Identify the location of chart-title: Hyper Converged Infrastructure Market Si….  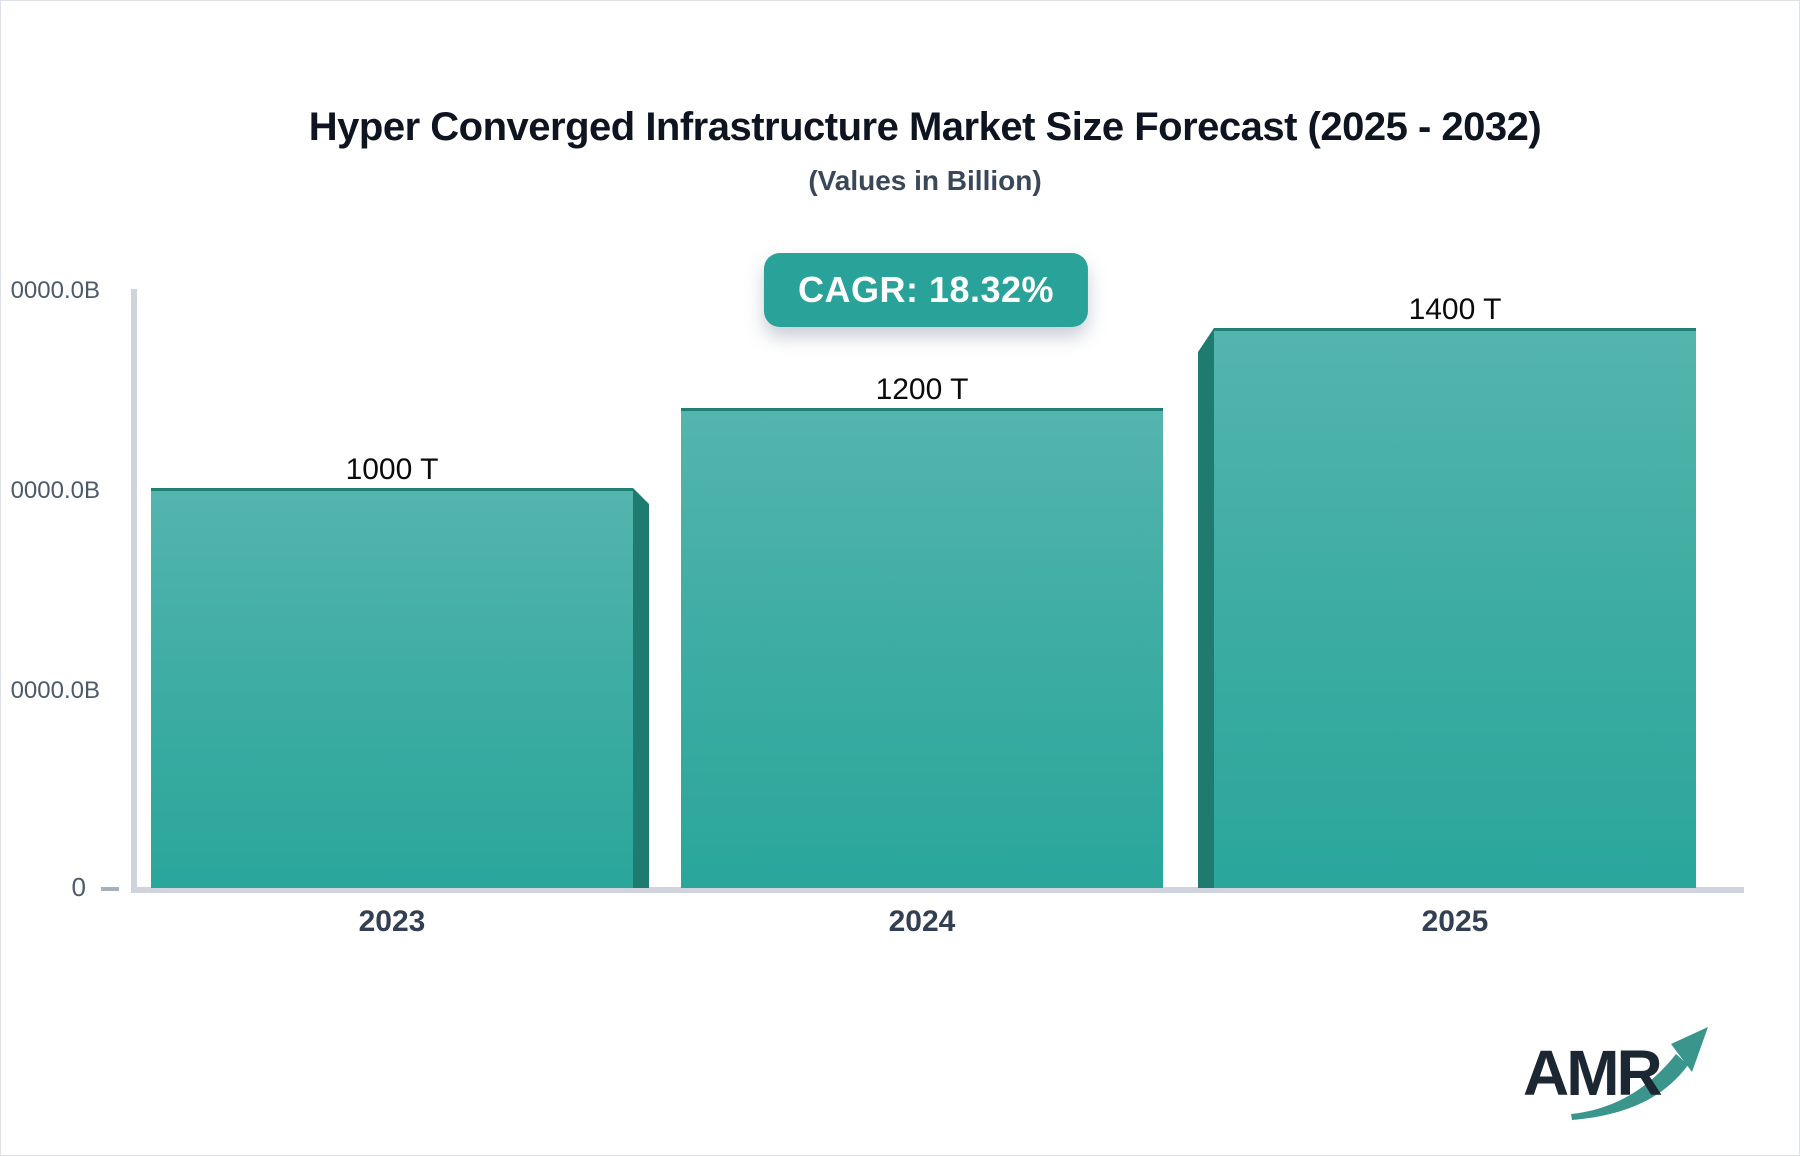
(925, 127).